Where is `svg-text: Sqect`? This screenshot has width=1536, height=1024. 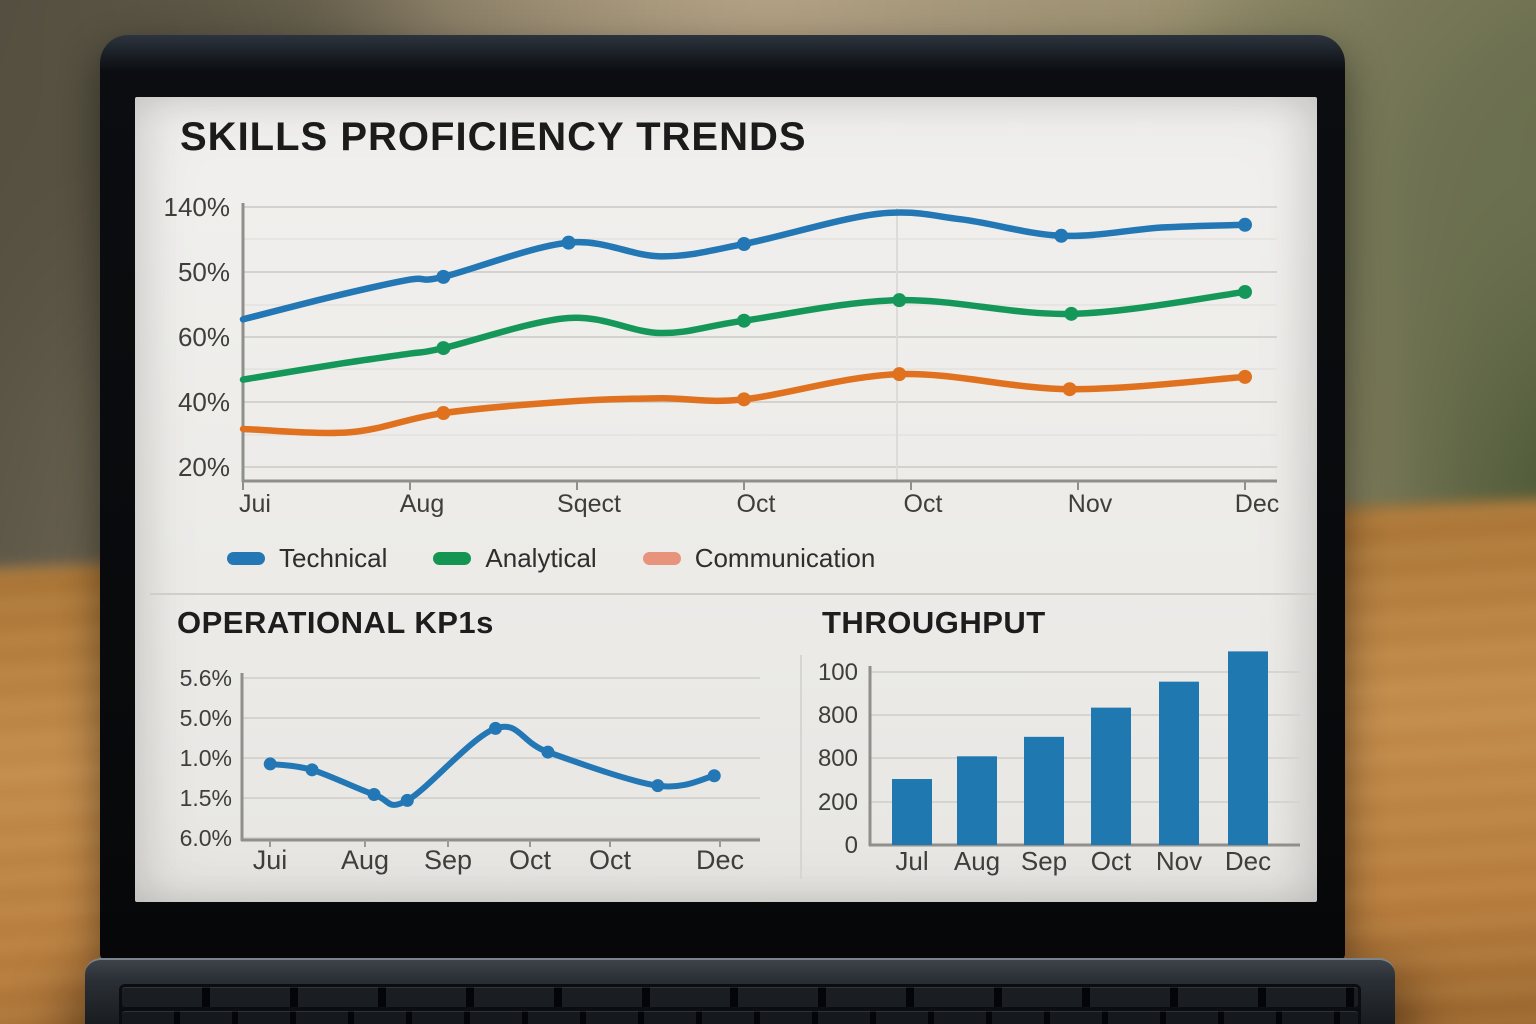 svg-text: Sqect is located at coordinates (589, 503).